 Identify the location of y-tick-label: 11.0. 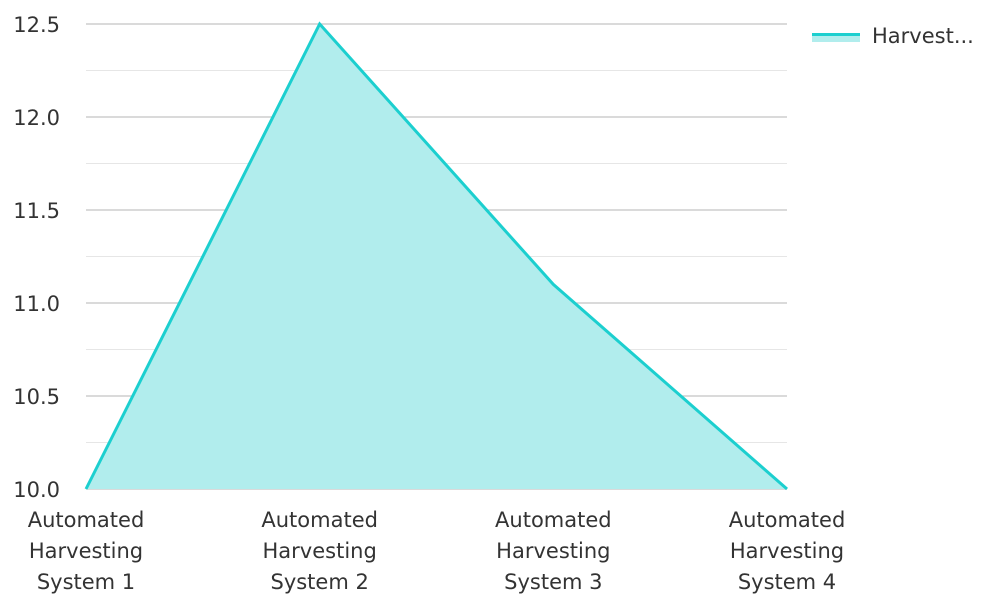
(36, 304).